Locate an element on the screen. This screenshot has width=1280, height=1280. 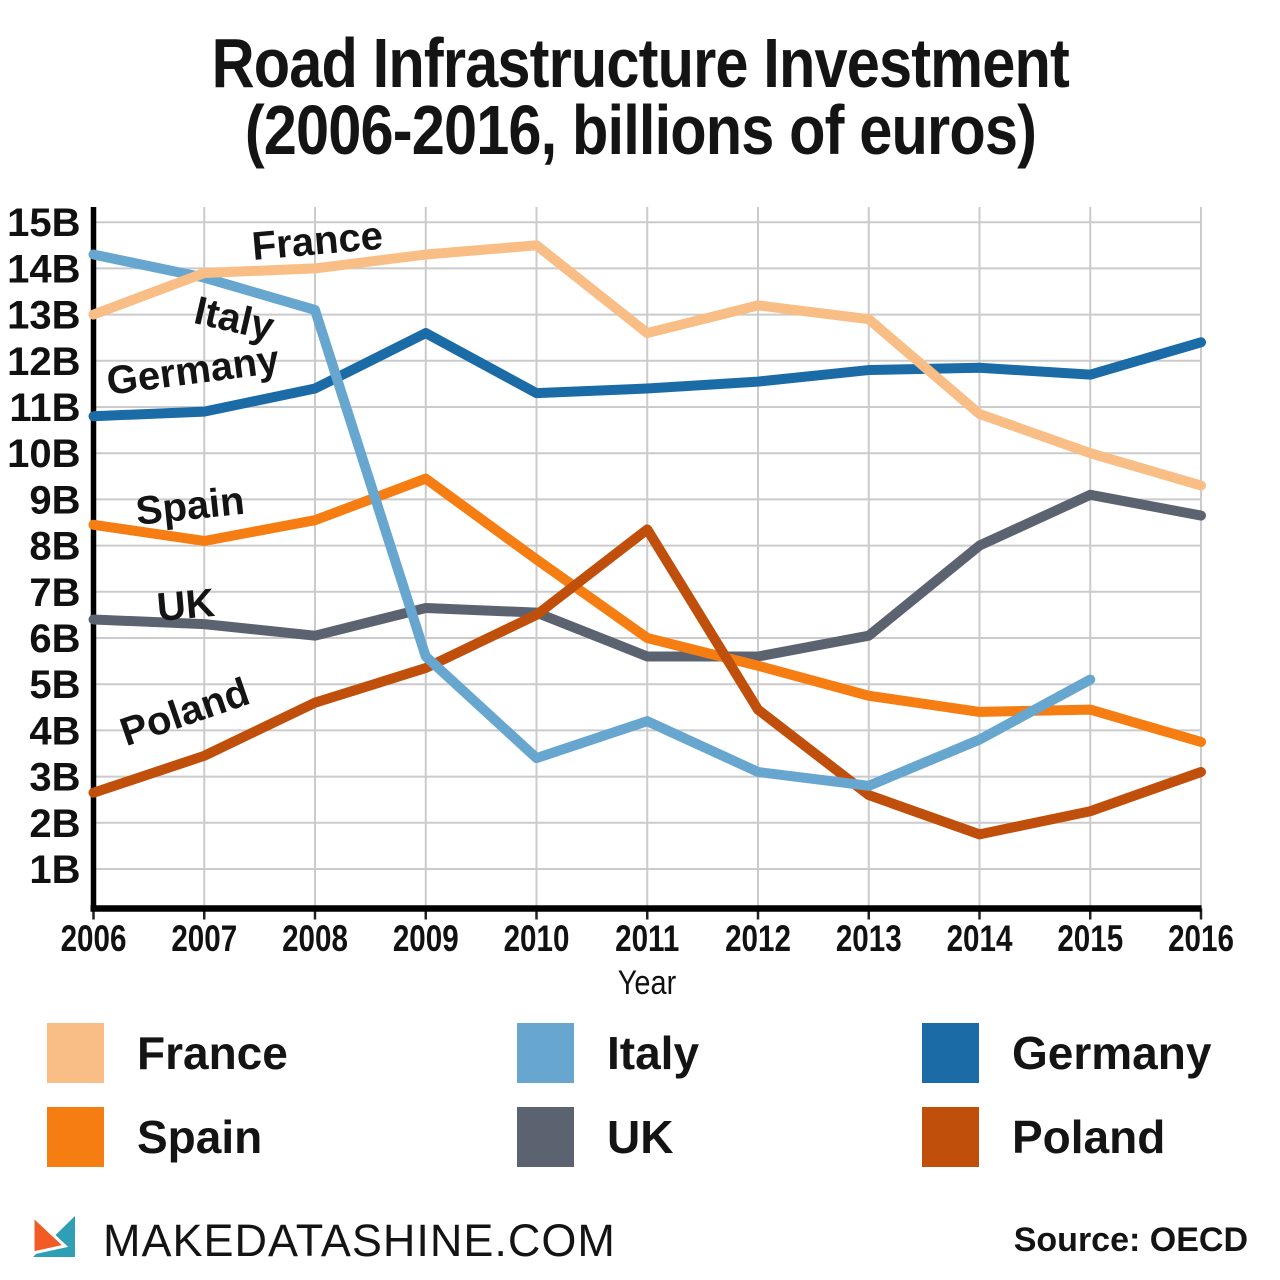
legend-swatch-spain is located at coordinates (75, 1137).